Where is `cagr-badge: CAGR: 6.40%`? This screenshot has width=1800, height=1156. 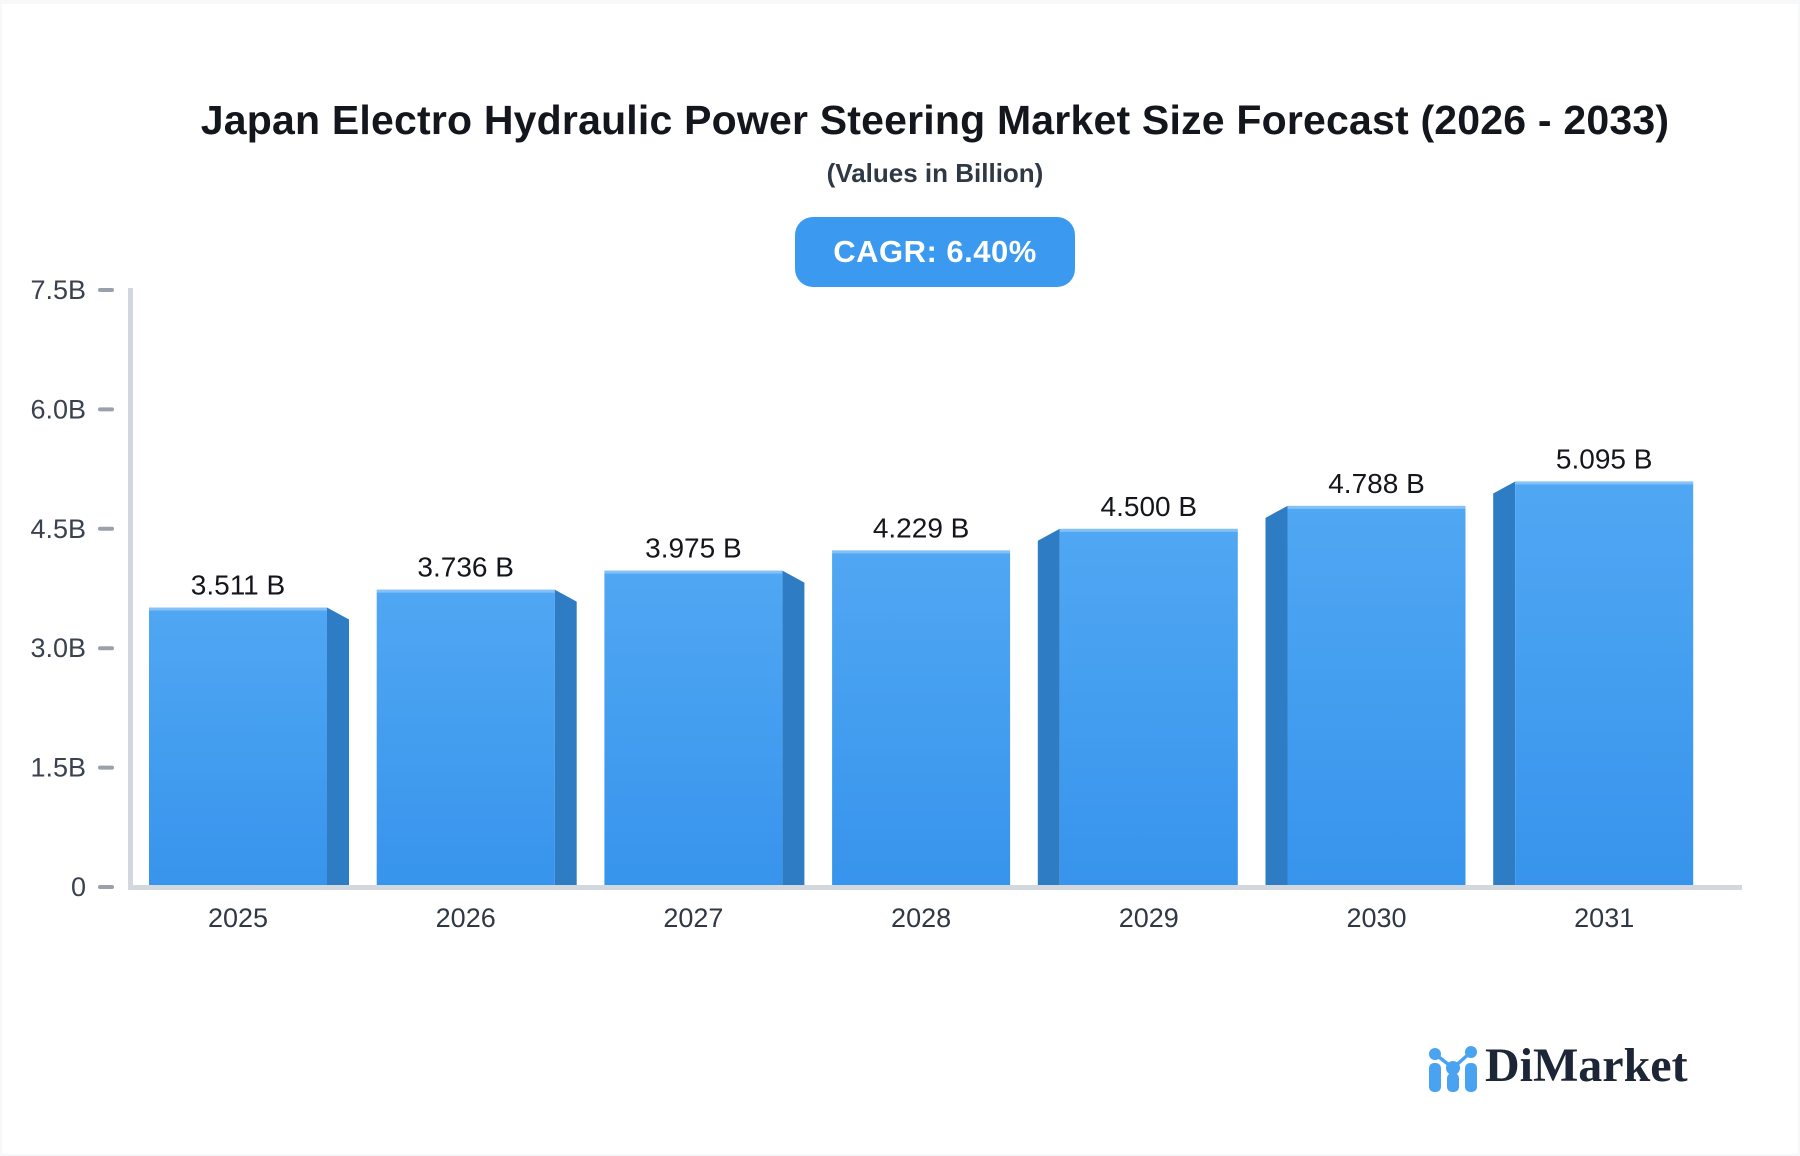 cagr-badge: CAGR: 6.40% is located at coordinates (935, 252).